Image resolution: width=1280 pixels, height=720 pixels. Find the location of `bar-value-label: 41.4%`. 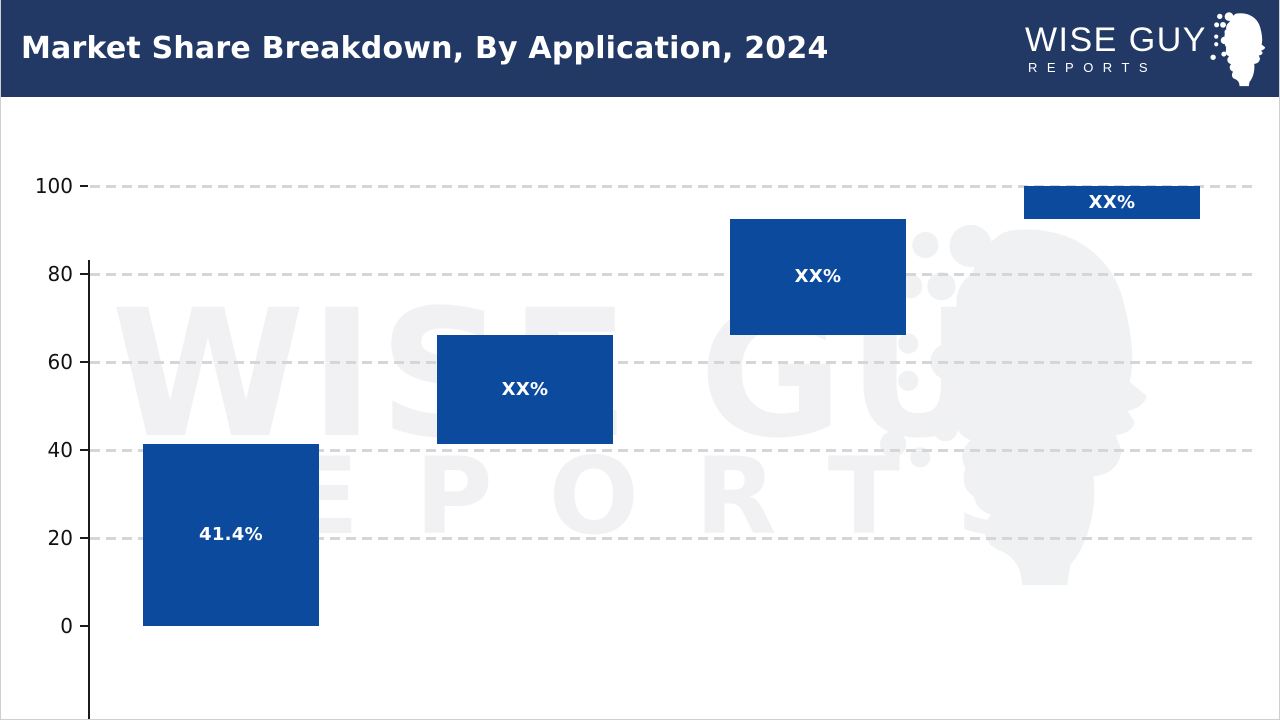

bar-value-label: 41.4% is located at coordinates (231, 535).